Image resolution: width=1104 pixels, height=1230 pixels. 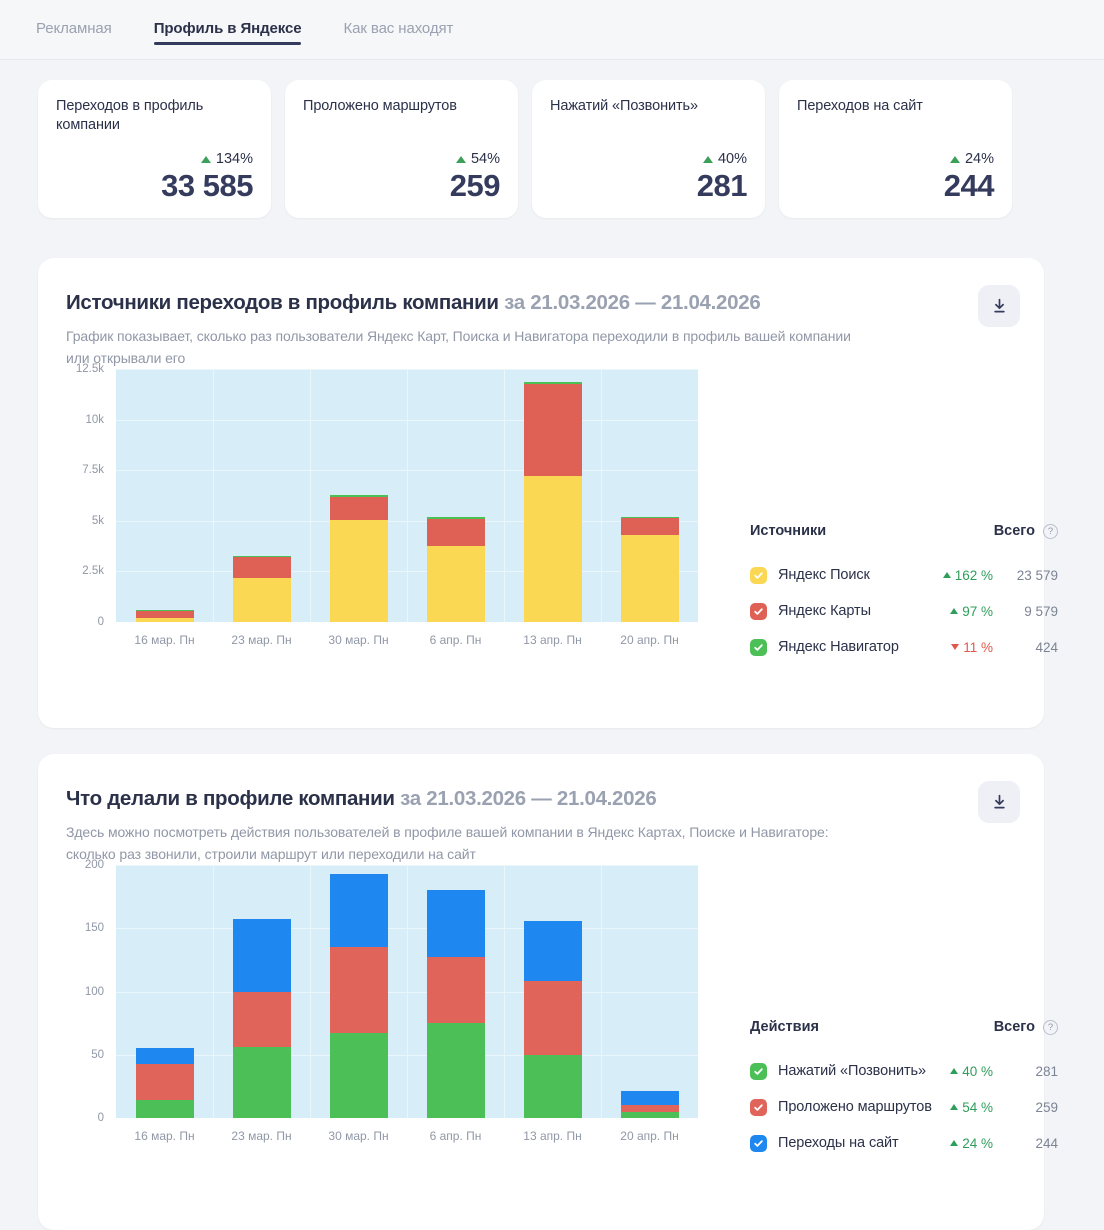 I want to click on kpi-title: Переходов на сайт, so click(x=860, y=106).